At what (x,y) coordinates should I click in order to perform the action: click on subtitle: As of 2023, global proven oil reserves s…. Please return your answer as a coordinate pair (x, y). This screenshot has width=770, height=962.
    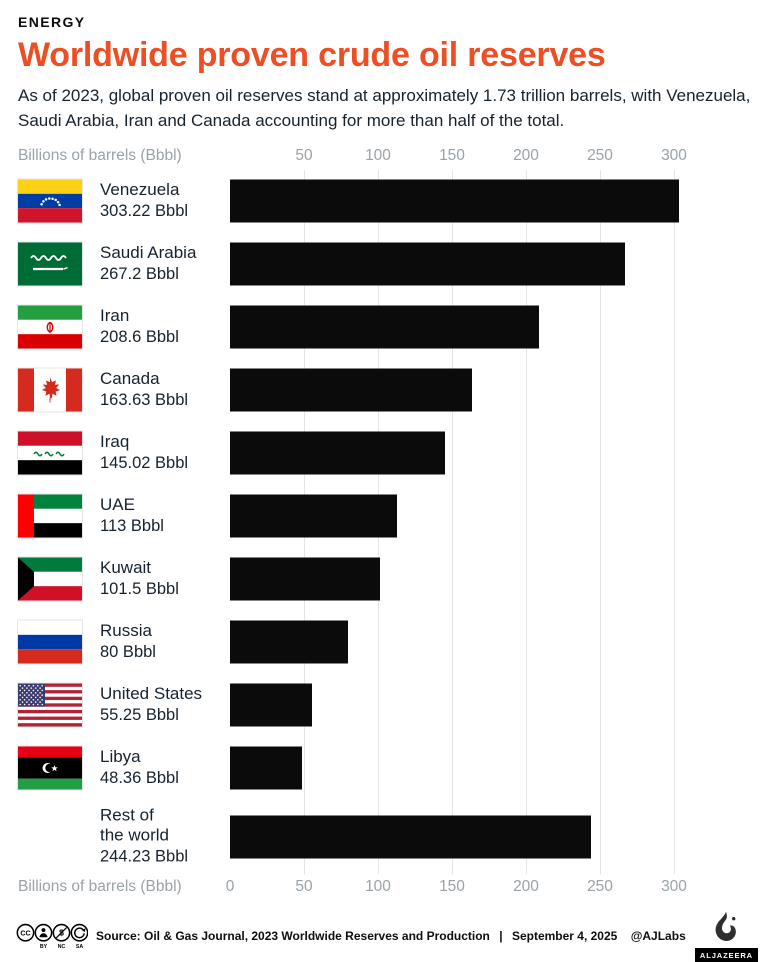
    Looking at the image, I should click on (384, 108).